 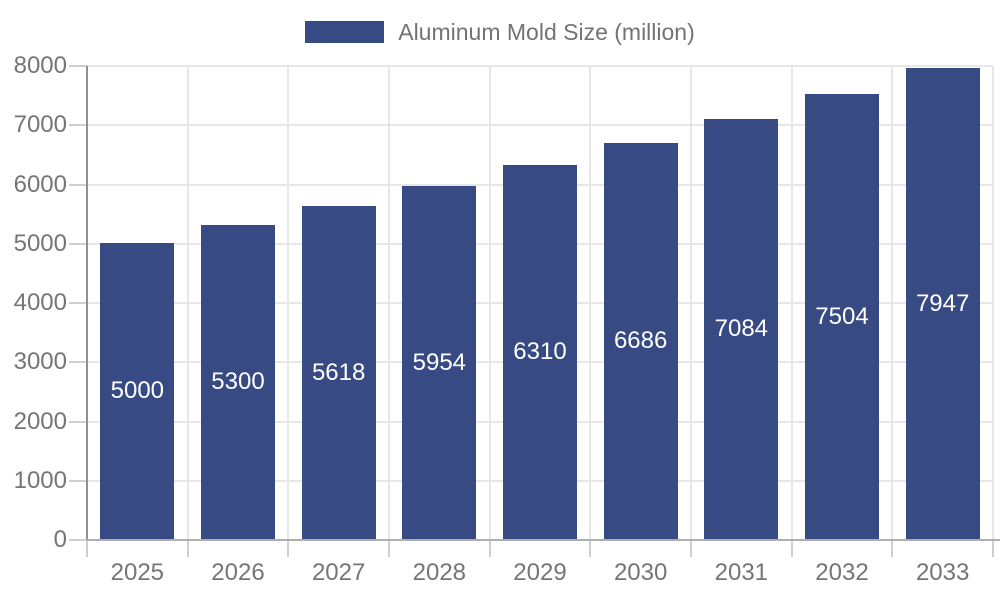 I want to click on y-axis-line, so click(x=87, y=303).